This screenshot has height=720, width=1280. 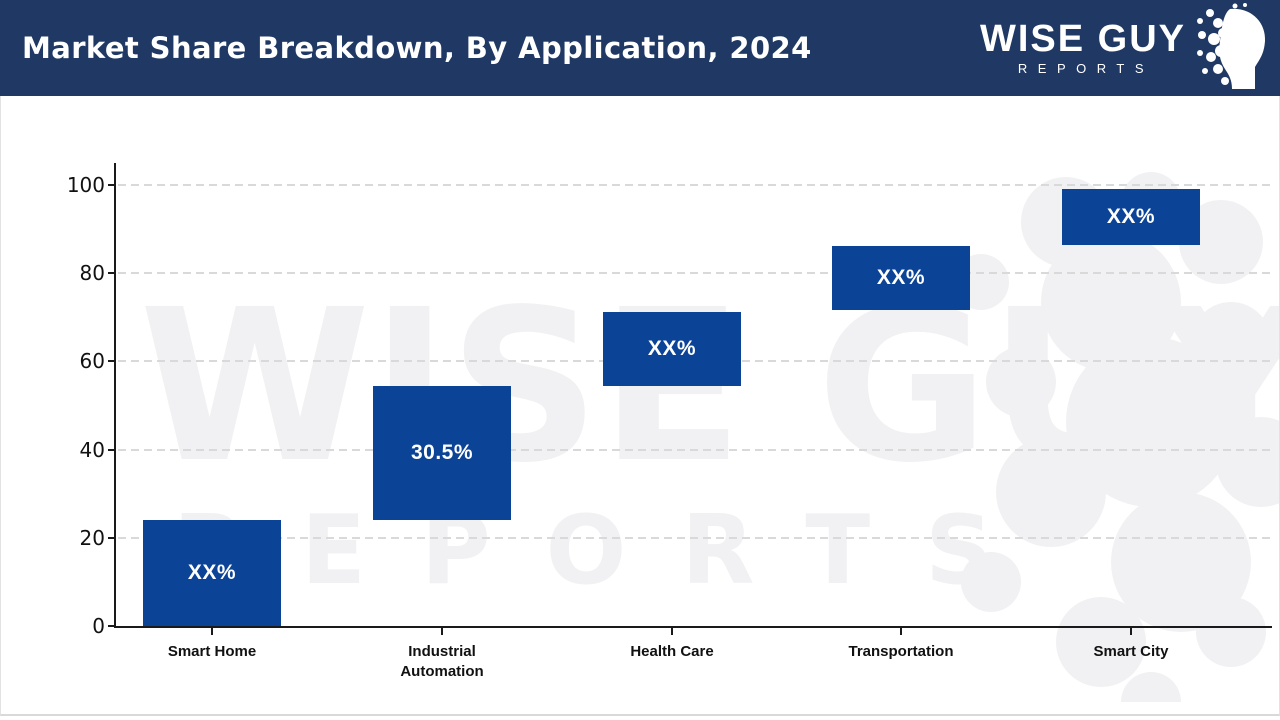 What do you see at coordinates (1131, 651) in the screenshot?
I see `x-tick-label: Smart City` at bounding box center [1131, 651].